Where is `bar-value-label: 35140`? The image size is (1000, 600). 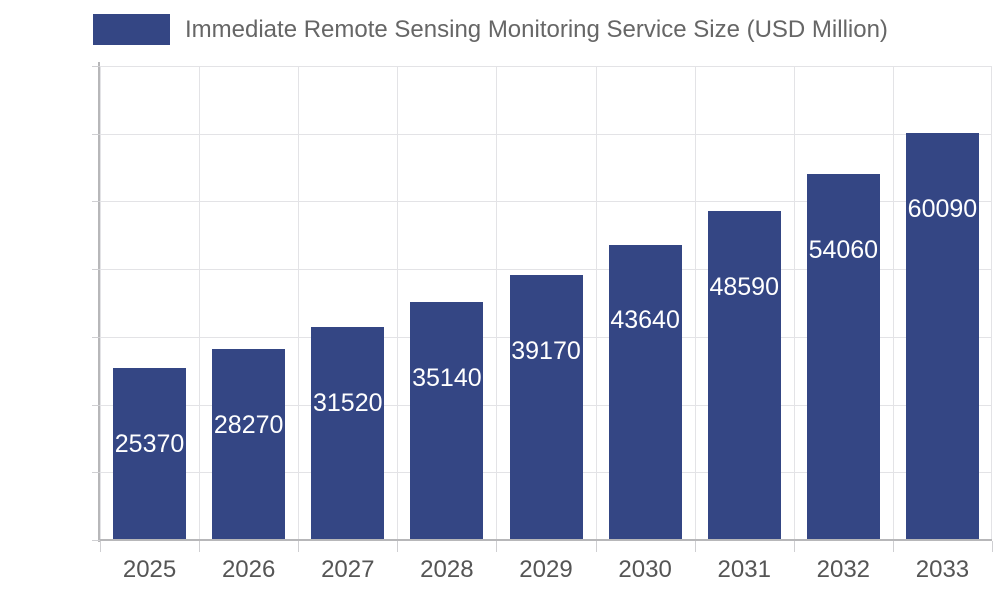
bar-value-label: 35140 is located at coordinates (447, 378).